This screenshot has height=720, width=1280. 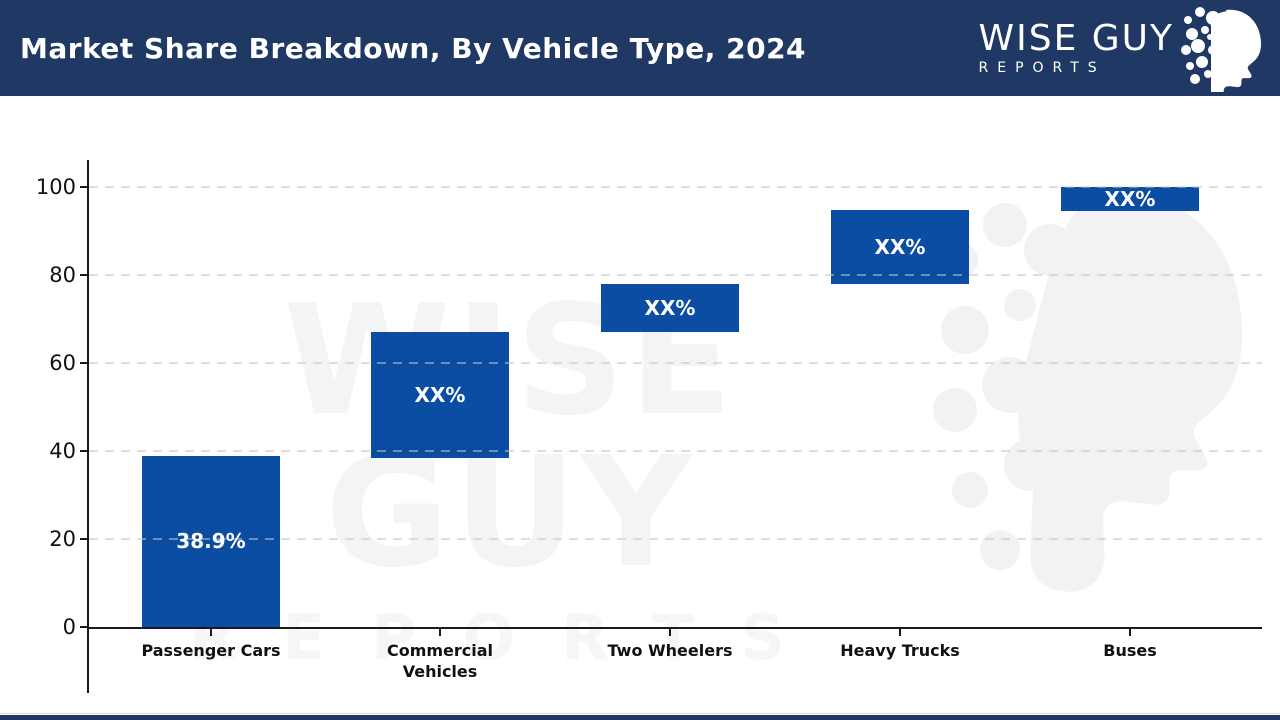 I want to click on logo-face-icon, so click(x=1221, y=49).